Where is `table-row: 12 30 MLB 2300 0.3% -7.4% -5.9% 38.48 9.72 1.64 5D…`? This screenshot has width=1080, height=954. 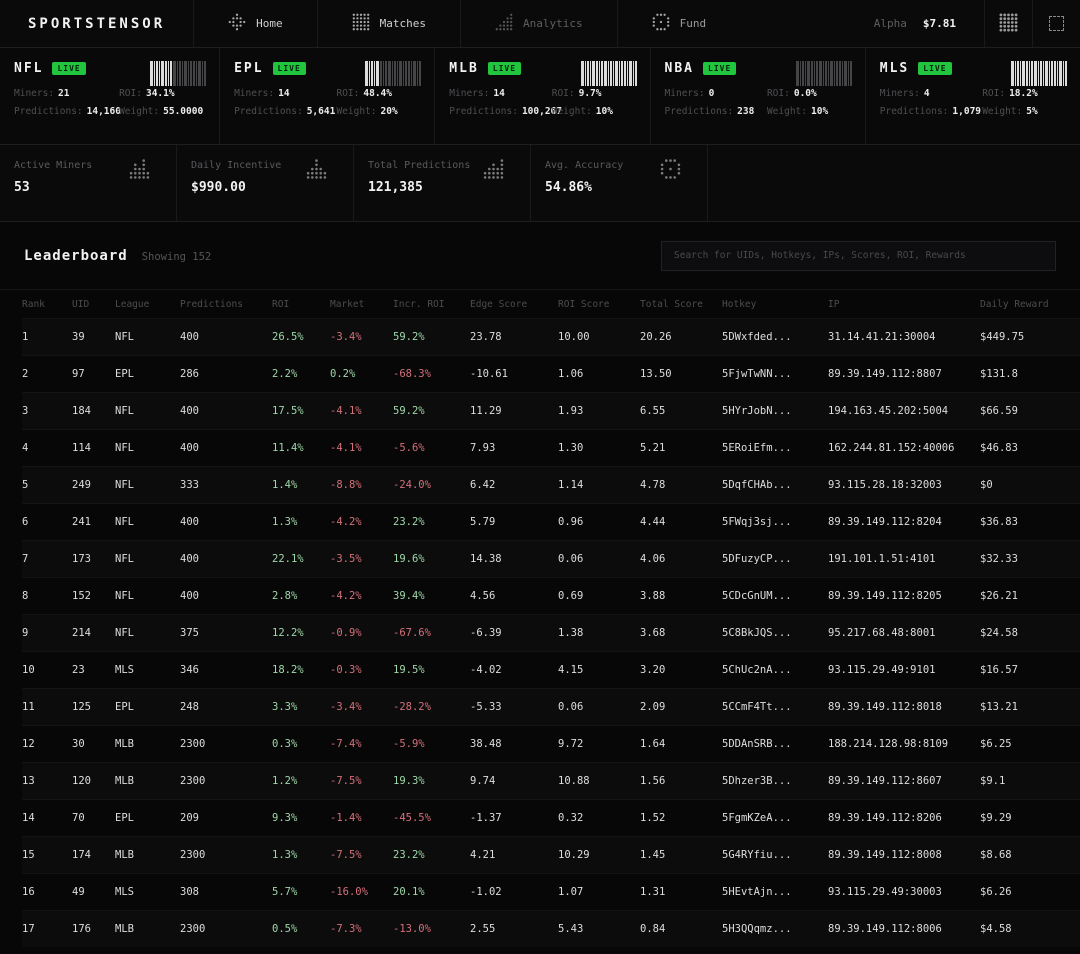 table-row: 12 30 MLB 2300 0.3% -7.4% -5.9% 38.48 9.72 1.64 5D… is located at coordinates (551, 743).